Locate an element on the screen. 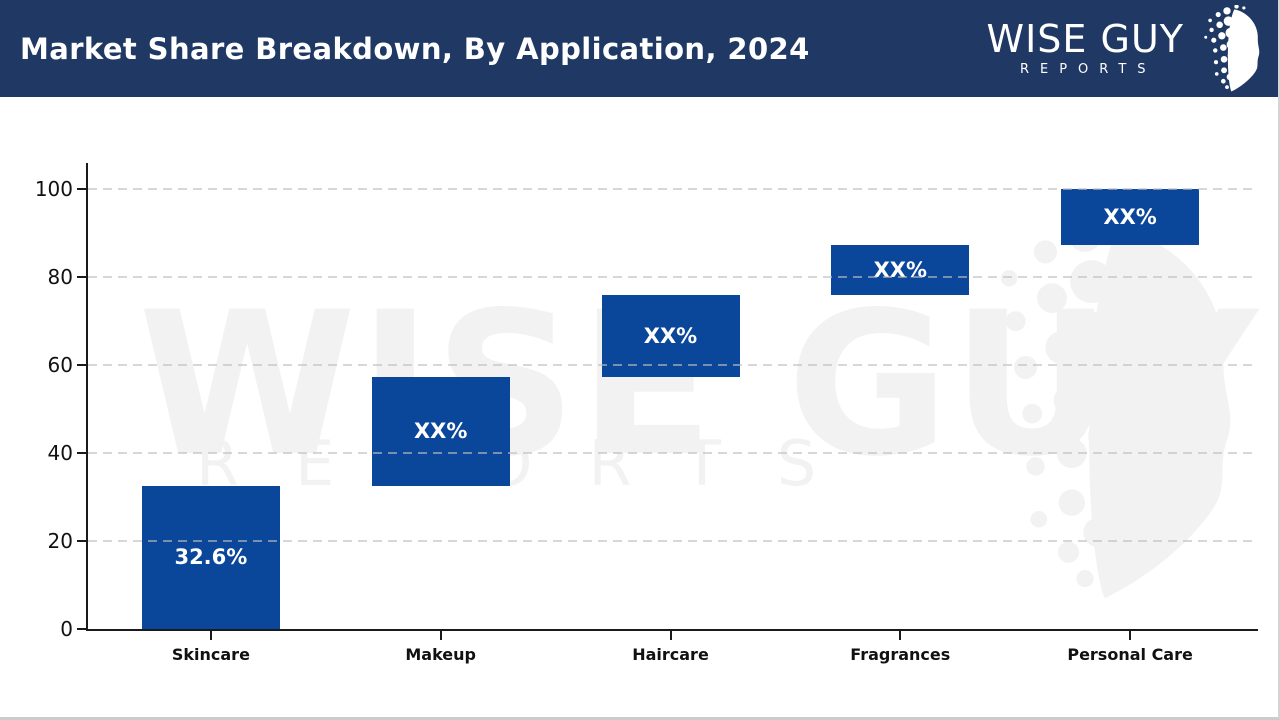  waterfall-bar-personal-care: XX% is located at coordinates (1130, 217).